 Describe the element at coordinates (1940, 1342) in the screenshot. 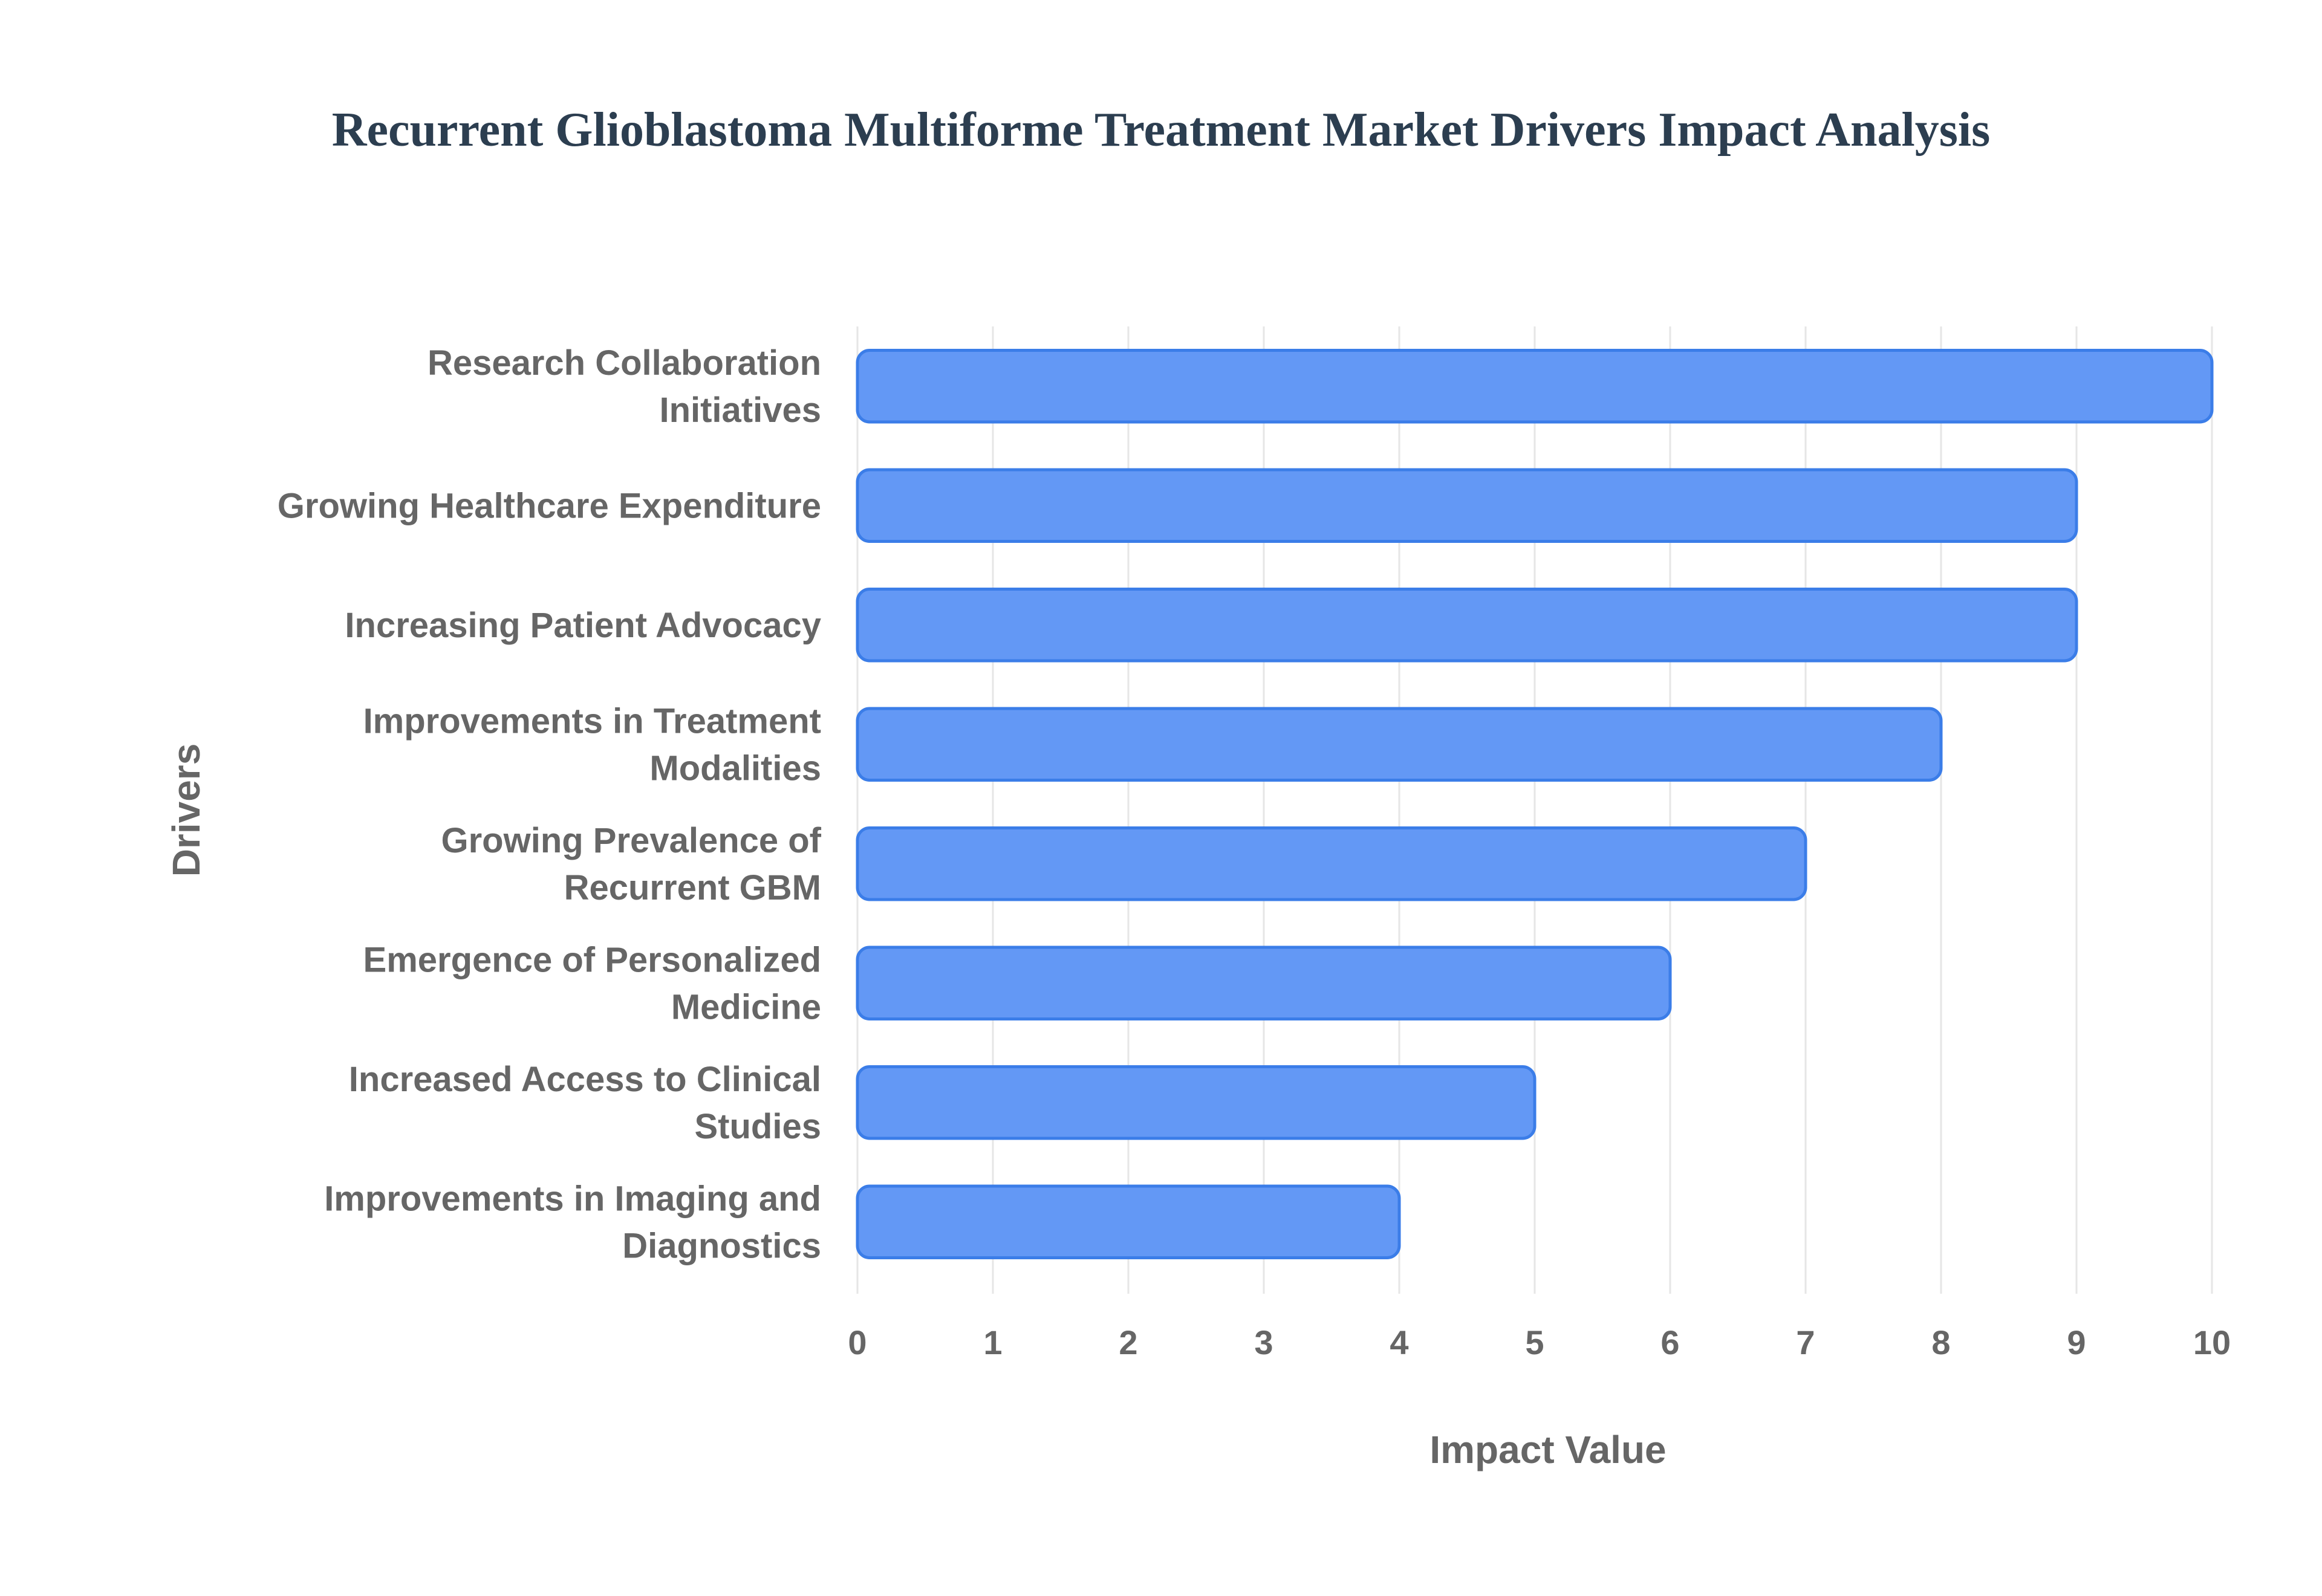

I see `x-tick-label: 8` at that location.